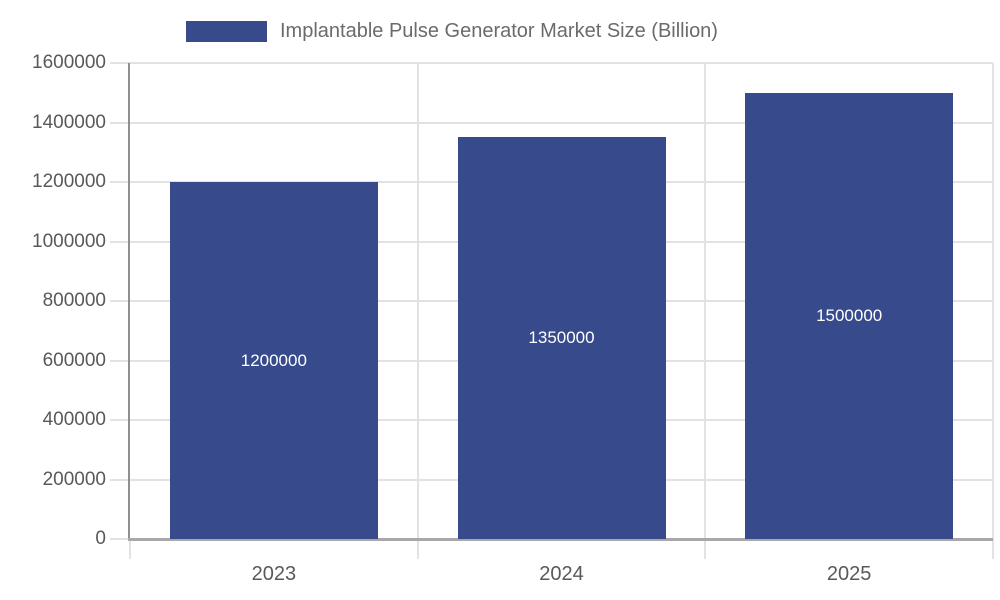 This screenshot has height=600, width=1000. Describe the element at coordinates (74, 360) in the screenshot. I see `y-tick-label: 600000` at that location.